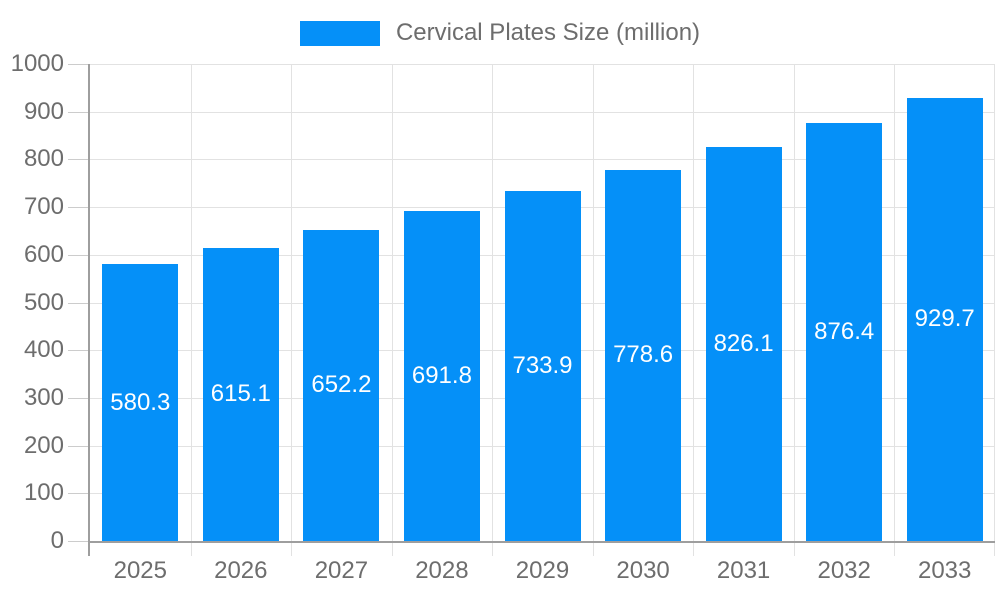 Image resolution: width=1000 pixels, height=600 pixels. Describe the element at coordinates (643, 570) in the screenshot. I see `x-axis-tick-label: 2030` at that location.